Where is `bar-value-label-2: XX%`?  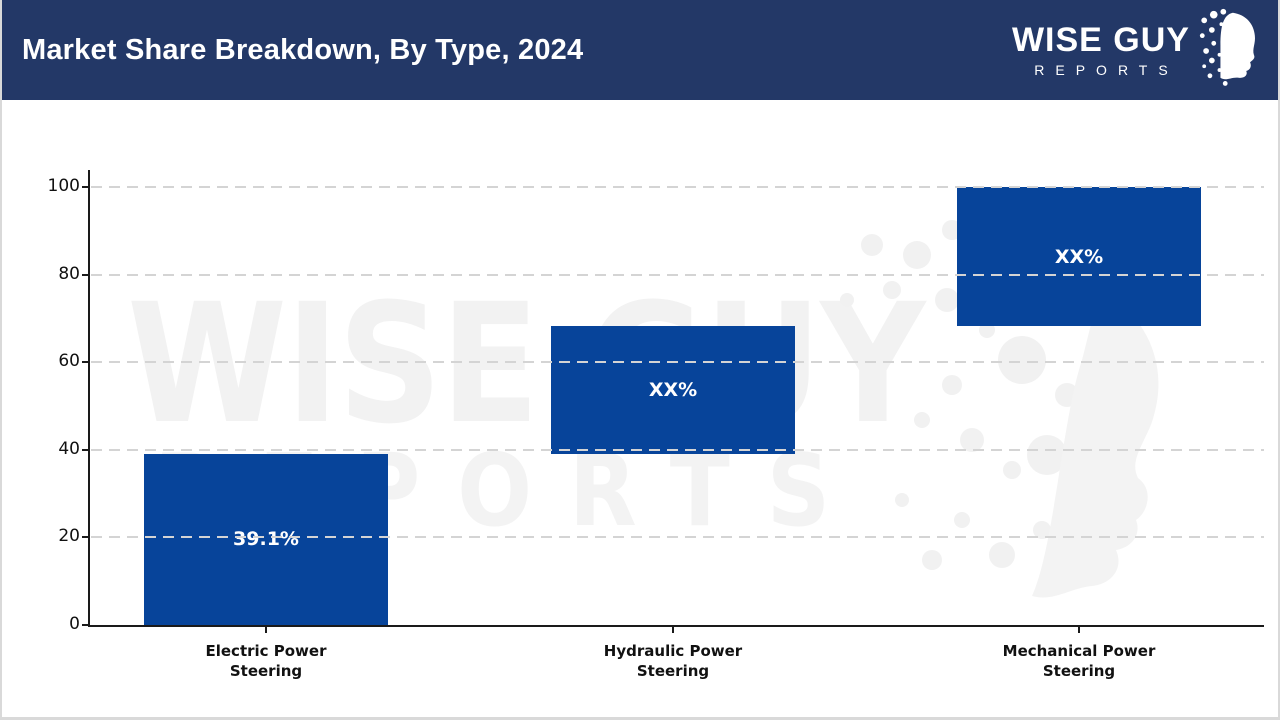
bar-value-label-2: XX% is located at coordinates (1079, 256).